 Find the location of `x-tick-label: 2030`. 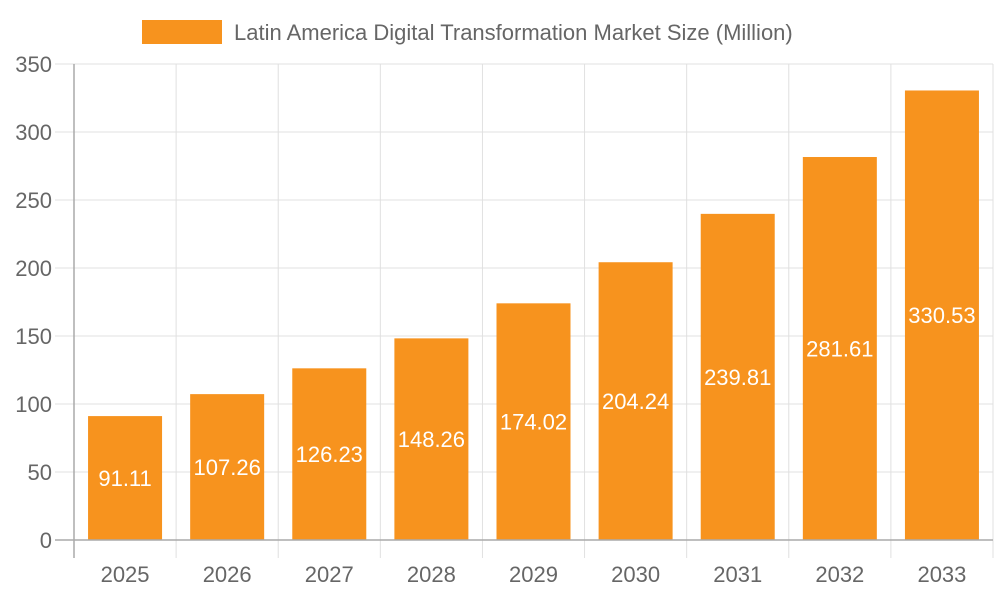

x-tick-label: 2030 is located at coordinates (635, 574).